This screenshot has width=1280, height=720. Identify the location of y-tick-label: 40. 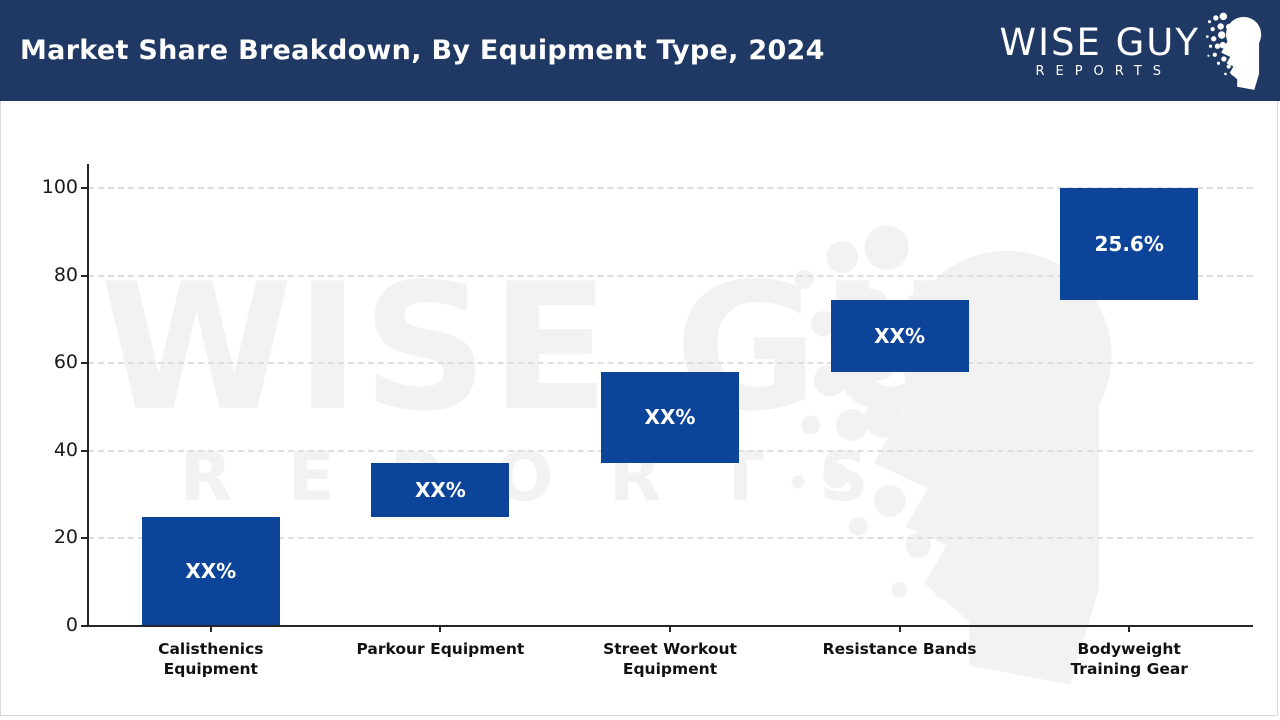
(65, 449).